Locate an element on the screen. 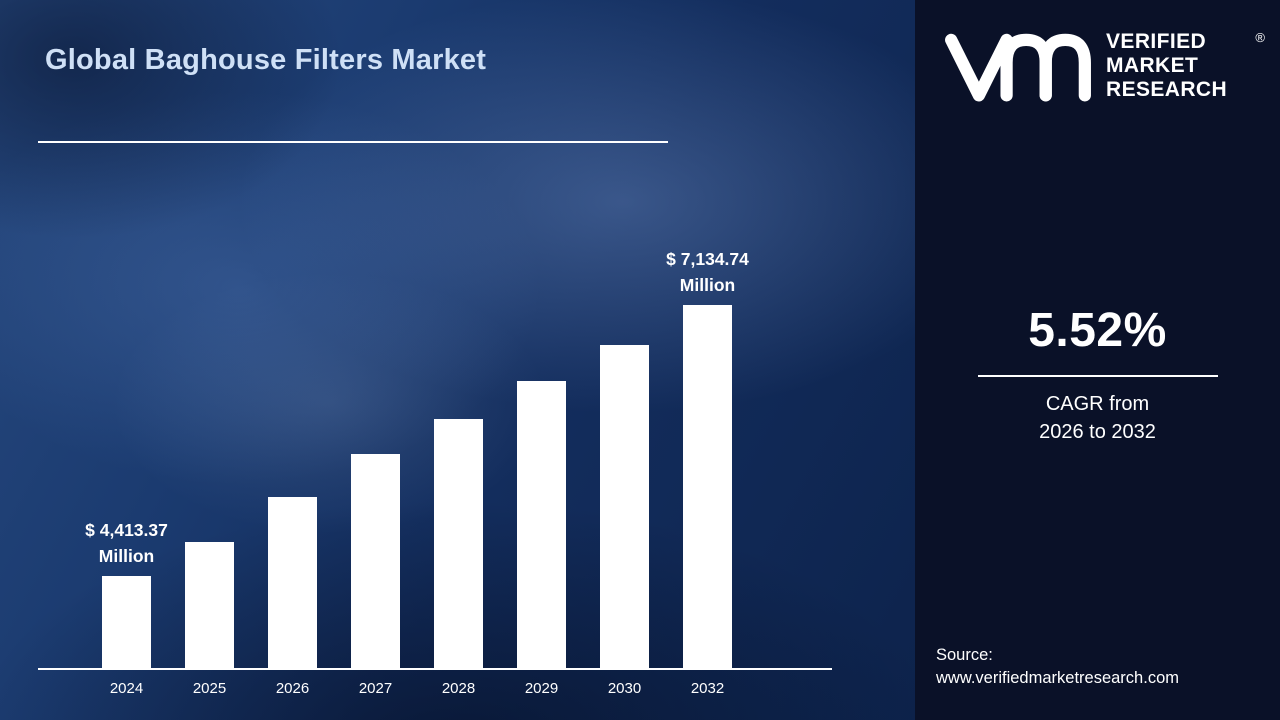 The height and width of the screenshot is (720, 1280). x-tick-label-2032: 2032 is located at coordinates (707, 688).